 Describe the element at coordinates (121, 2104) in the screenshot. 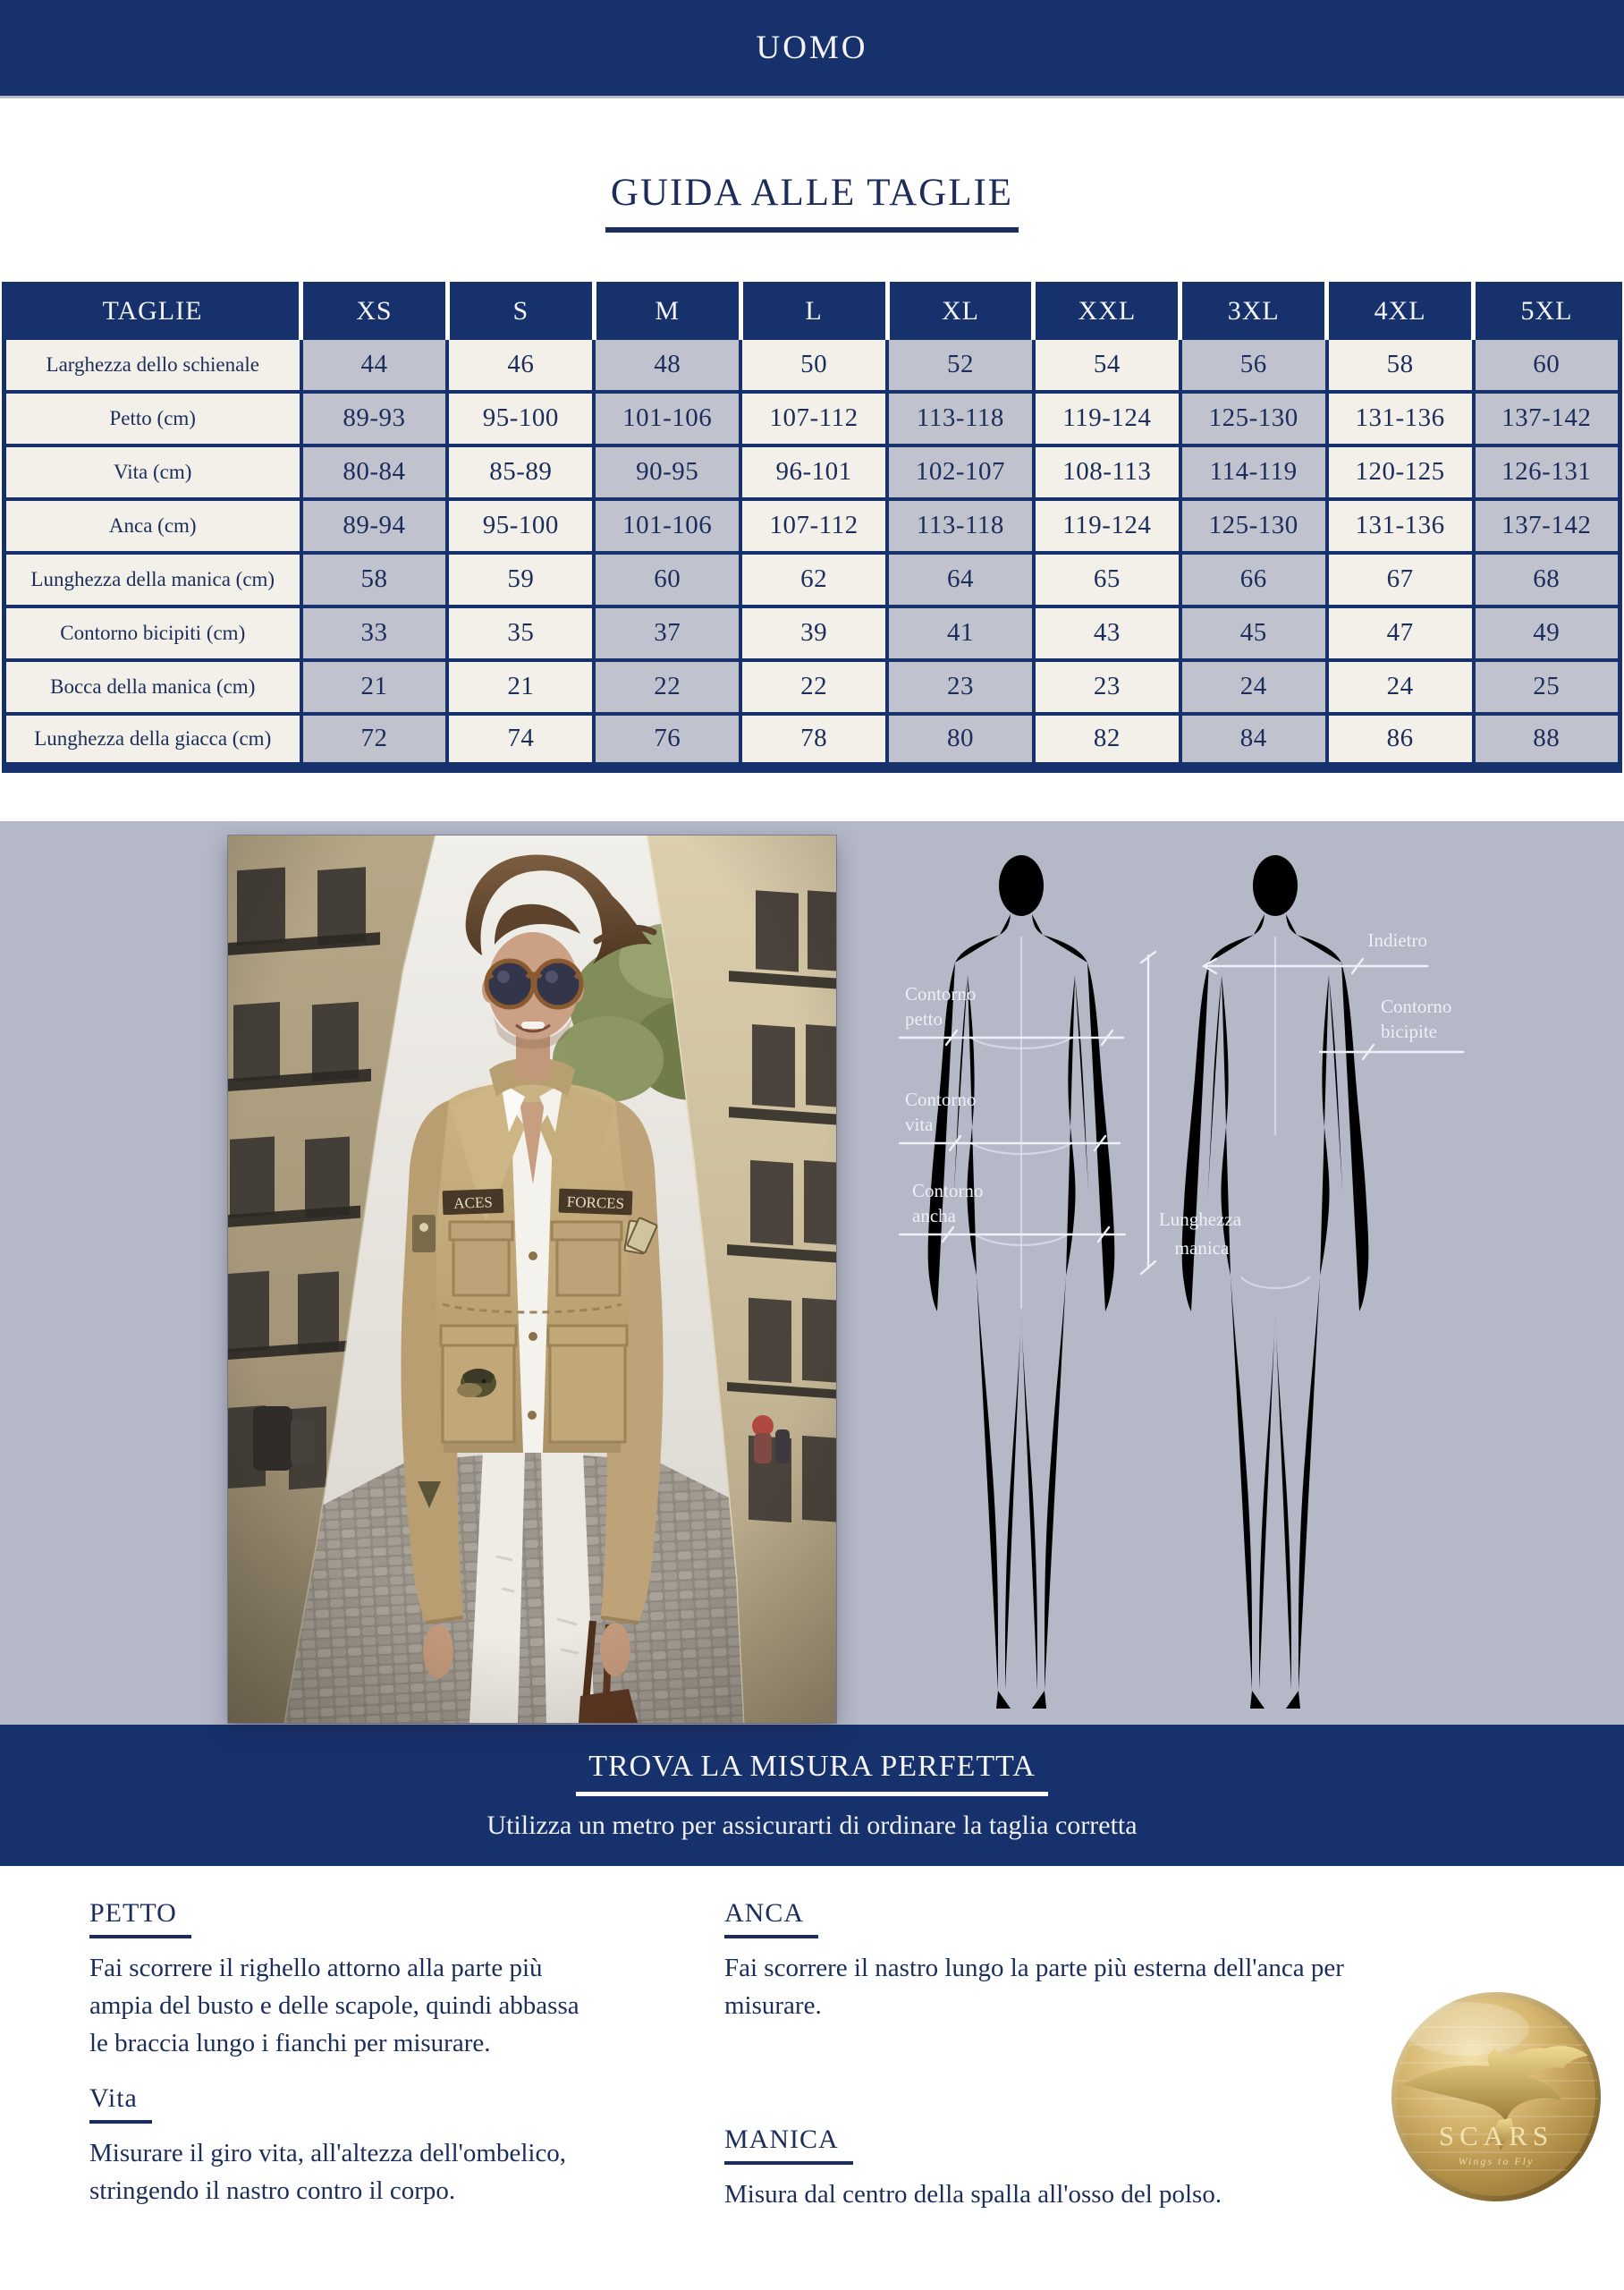

I see `instruction-waist-heading: Vita` at that location.